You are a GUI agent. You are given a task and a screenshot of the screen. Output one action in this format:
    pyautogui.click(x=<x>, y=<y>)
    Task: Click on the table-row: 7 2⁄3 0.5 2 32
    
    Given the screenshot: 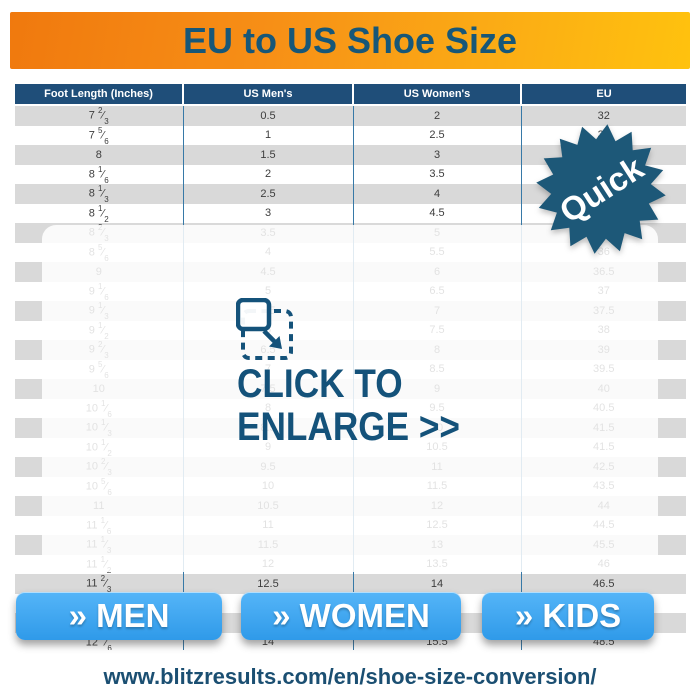 What is the action you would take?
    pyautogui.click(x=350, y=115)
    